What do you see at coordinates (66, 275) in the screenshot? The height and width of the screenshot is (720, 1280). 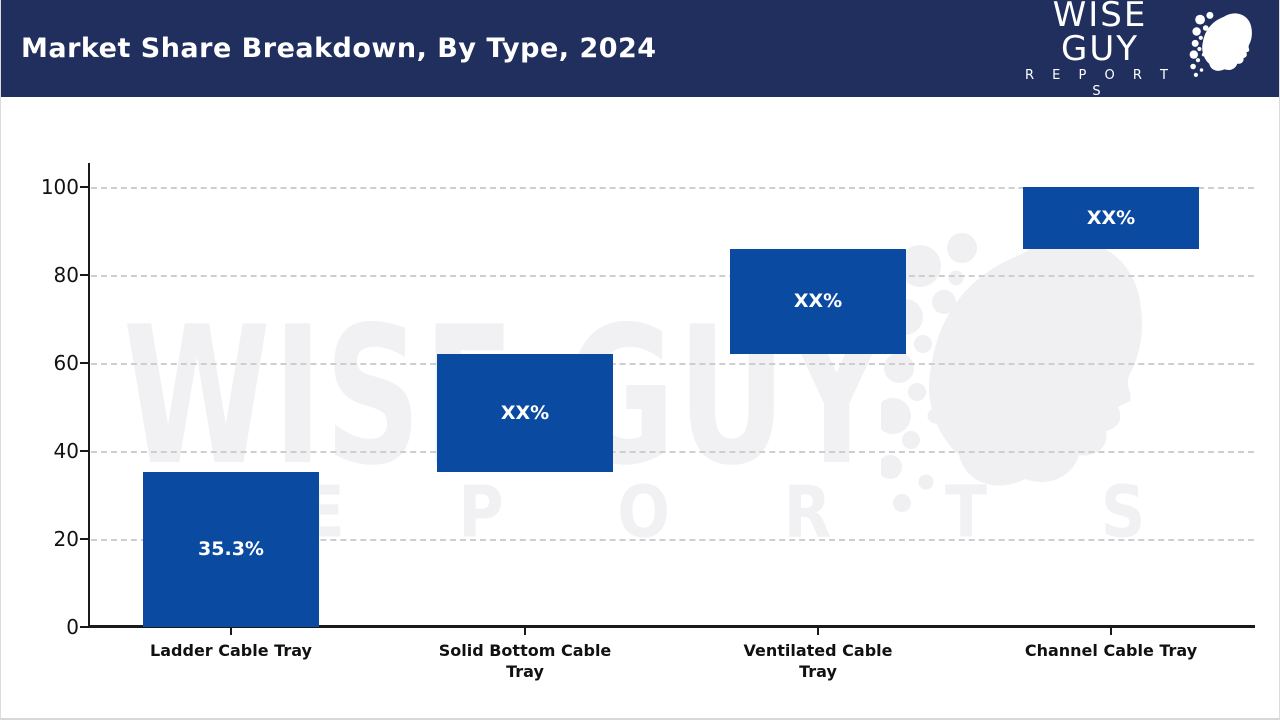 I see `y-tick-label: 80` at bounding box center [66, 275].